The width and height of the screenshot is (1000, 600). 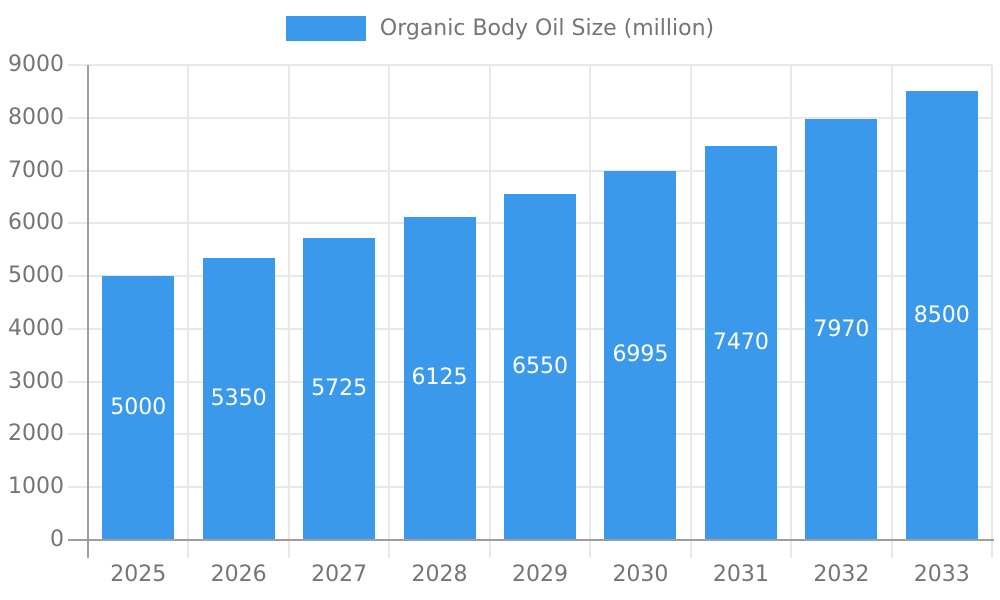 What do you see at coordinates (57, 539) in the screenshot?
I see `y-axis-label: 0` at bounding box center [57, 539].